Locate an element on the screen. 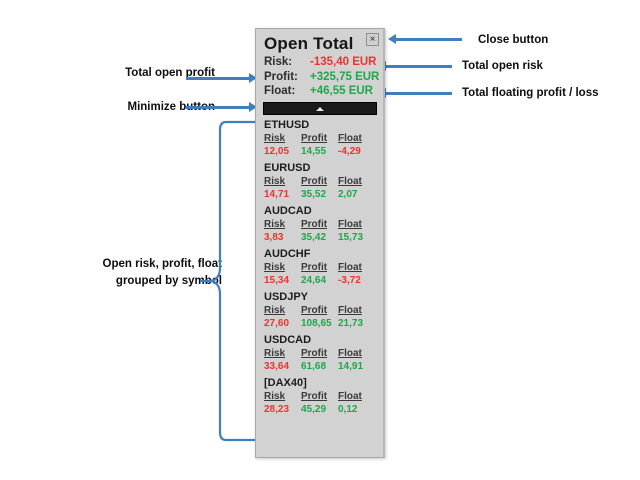 Image resolution: width=640 pixels, height=480 pixels. value-risk: 14,71 is located at coordinates (277, 194).